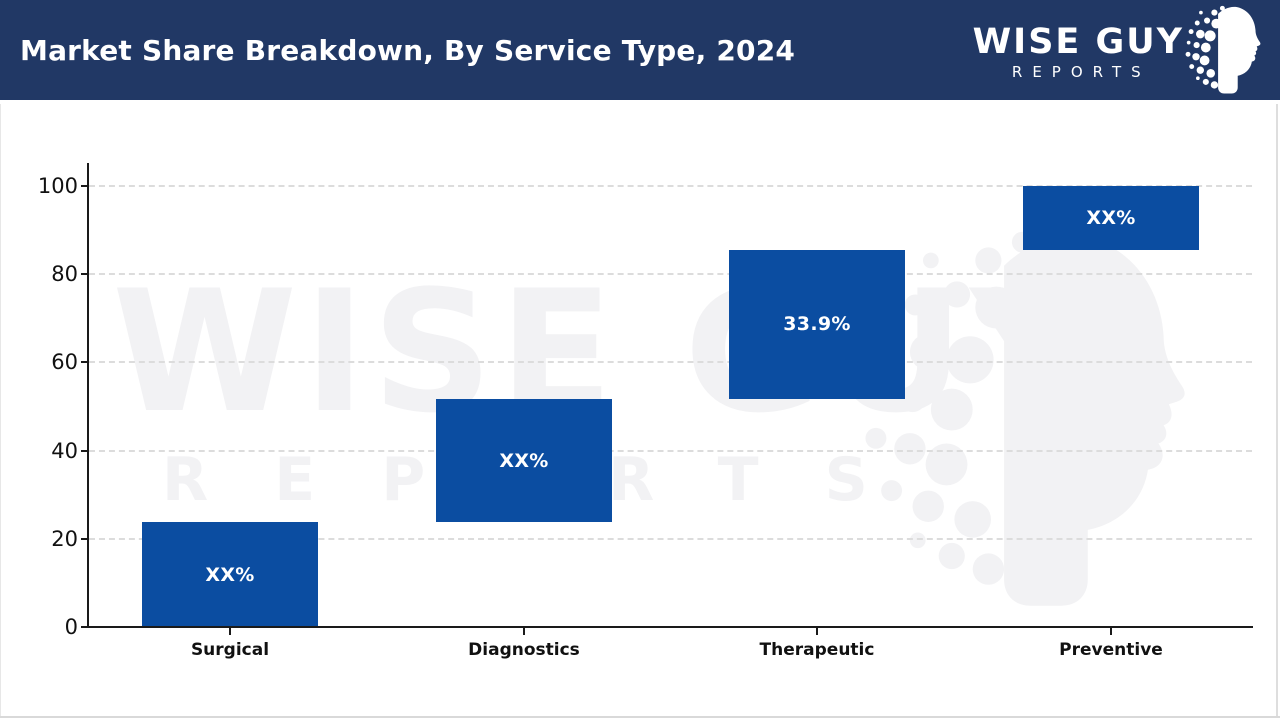  I want to click on y-tick-label-40: 40, so click(64, 450).